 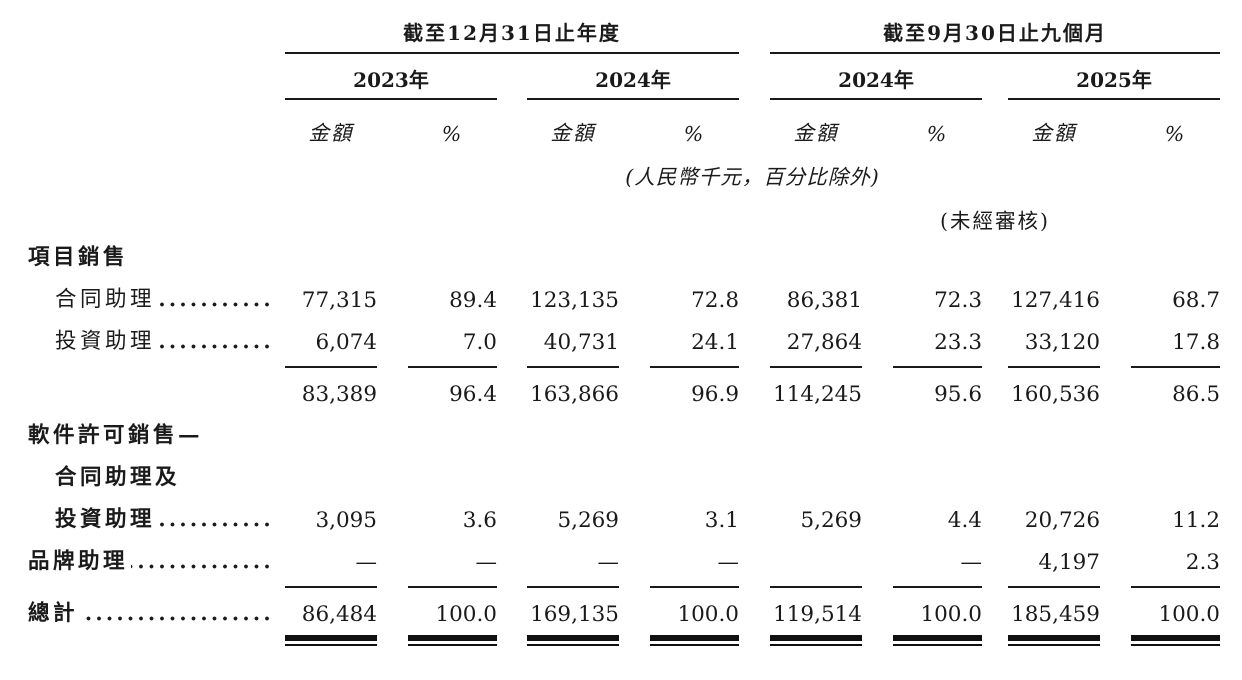 What do you see at coordinates (958, 394) in the screenshot?
I see `value-cell: 95.6` at bounding box center [958, 394].